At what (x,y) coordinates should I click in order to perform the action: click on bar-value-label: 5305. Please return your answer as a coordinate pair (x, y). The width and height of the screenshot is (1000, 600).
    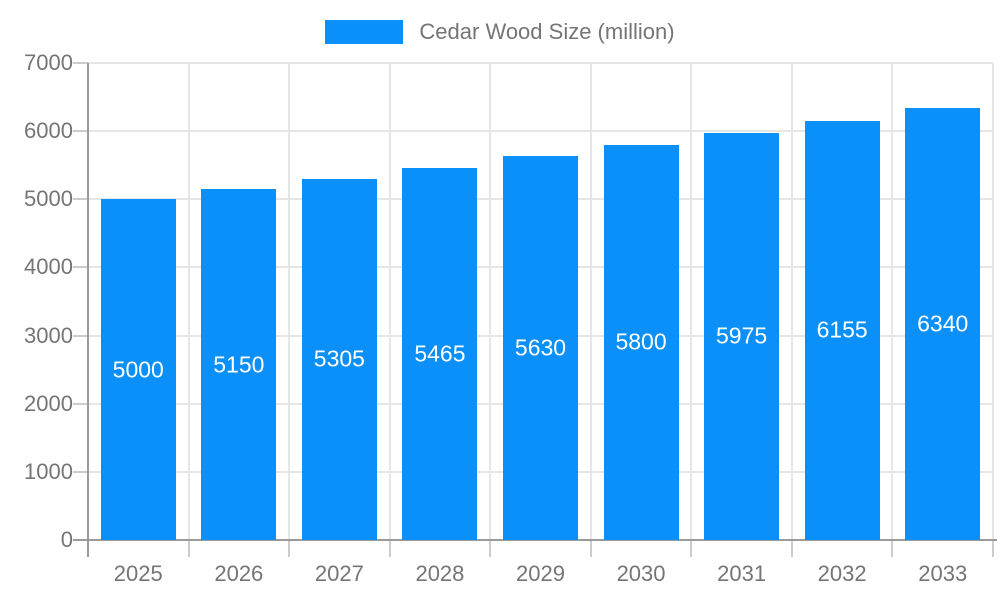
    Looking at the image, I should click on (339, 358).